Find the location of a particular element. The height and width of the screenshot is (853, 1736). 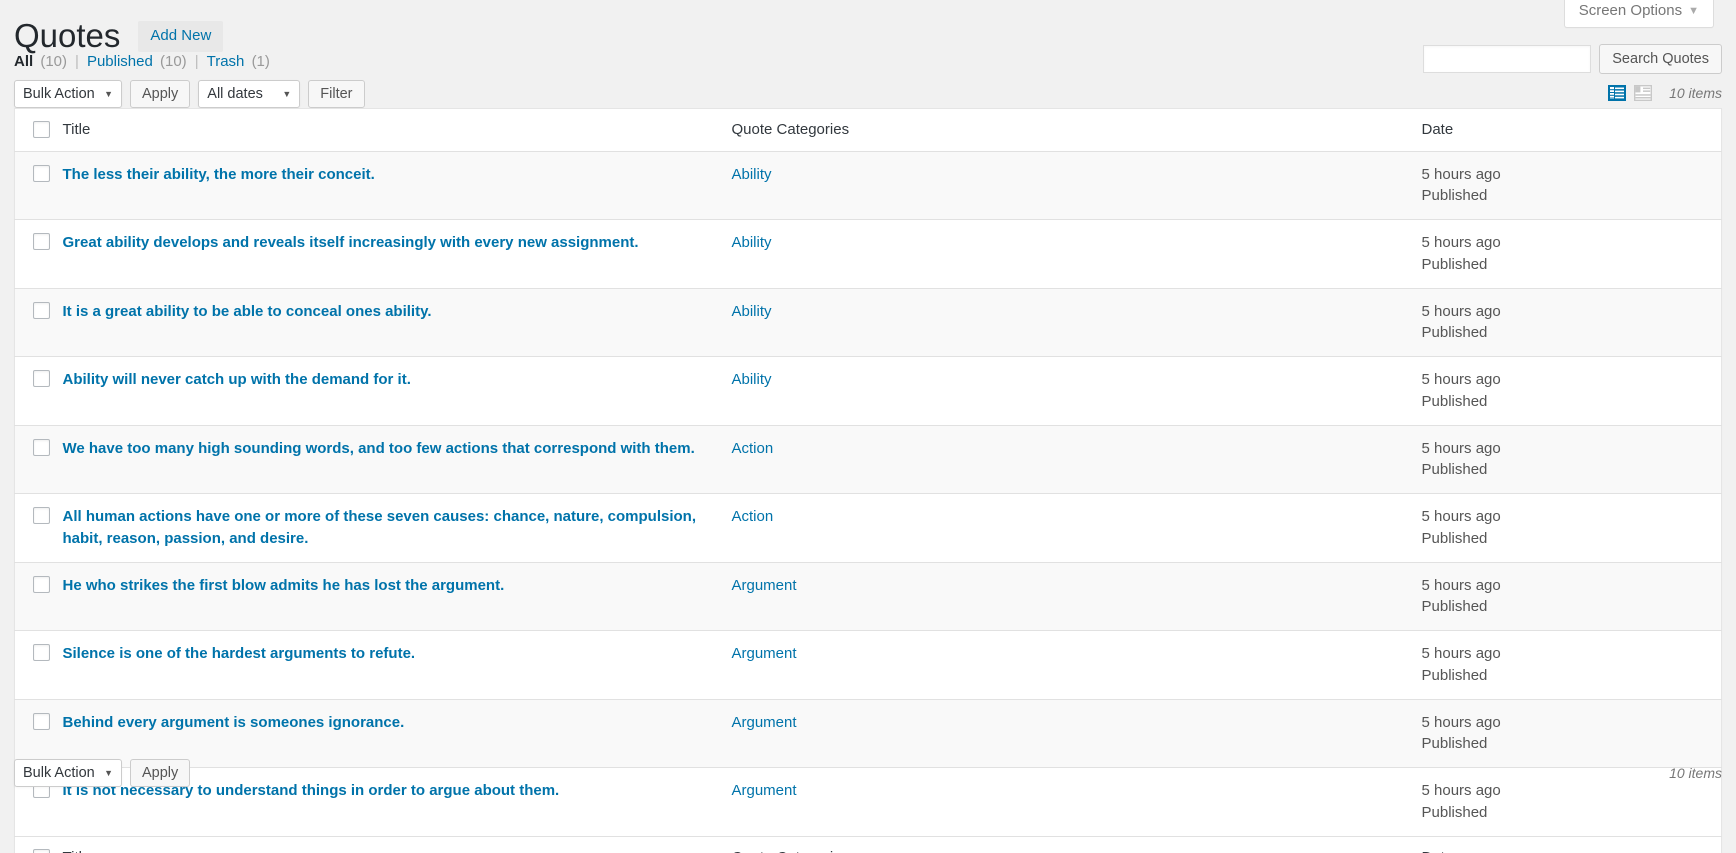

displaying-num-top: 10 items is located at coordinates (1695, 93).